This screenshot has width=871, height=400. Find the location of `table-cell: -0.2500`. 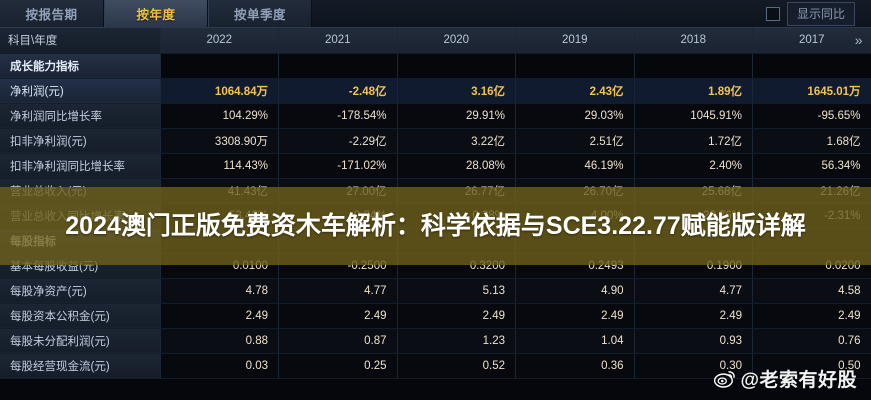

table-cell: -0.2500 is located at coordinates (338, 266).